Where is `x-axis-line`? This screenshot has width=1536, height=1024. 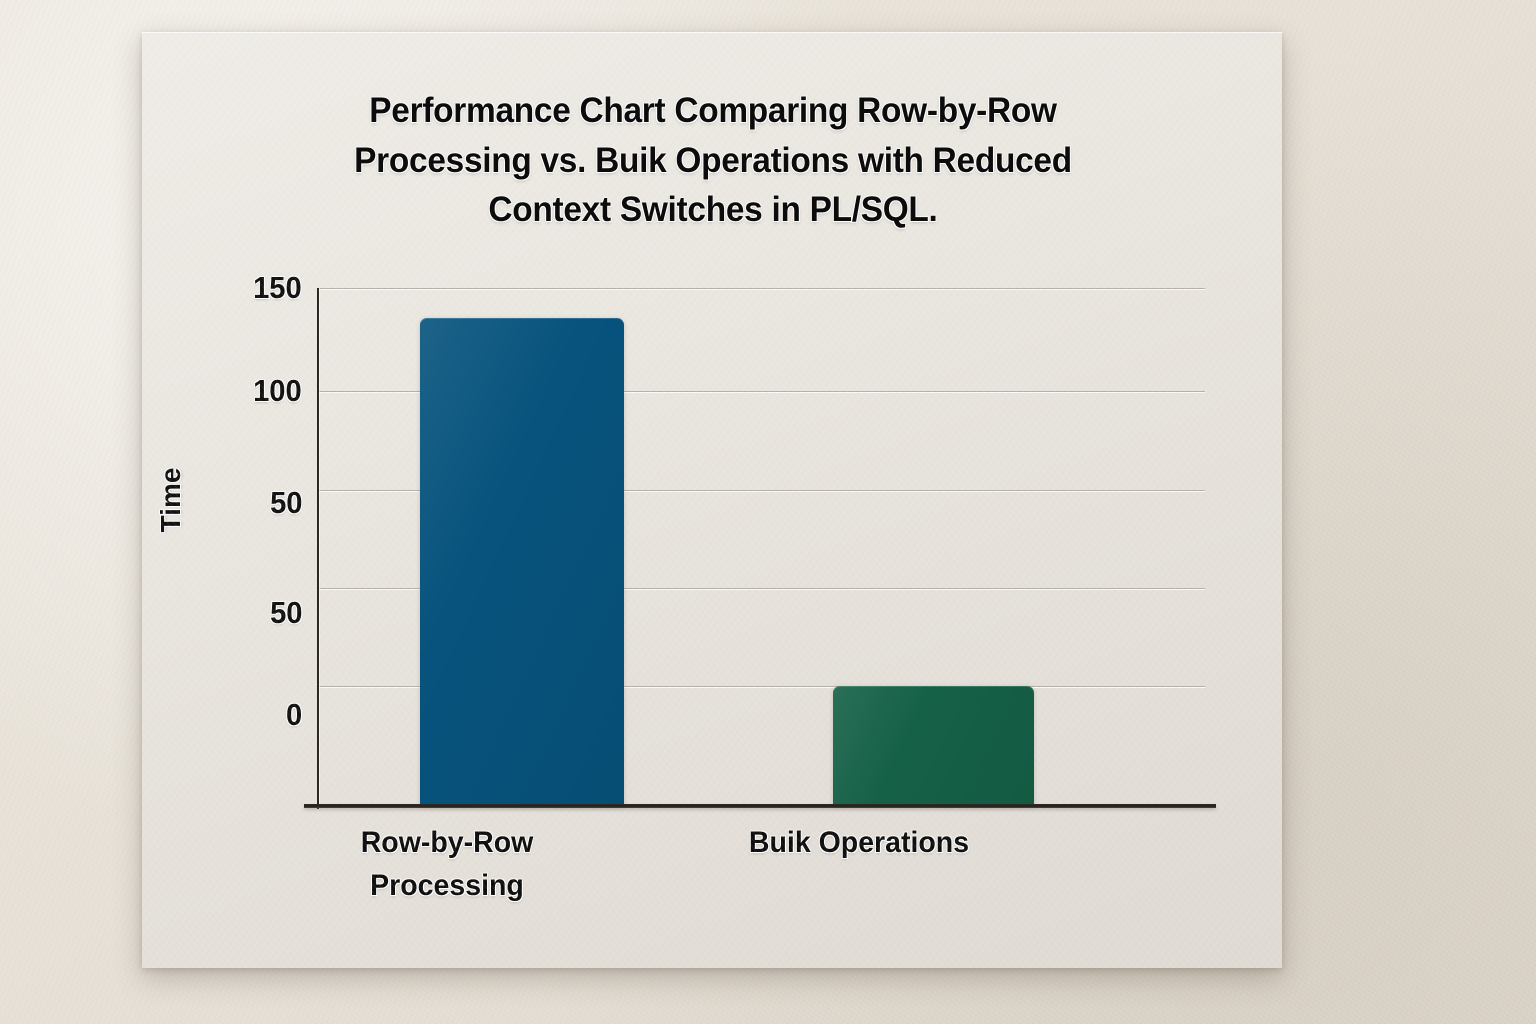
x-axis-line is located at coordinates (760, 806).